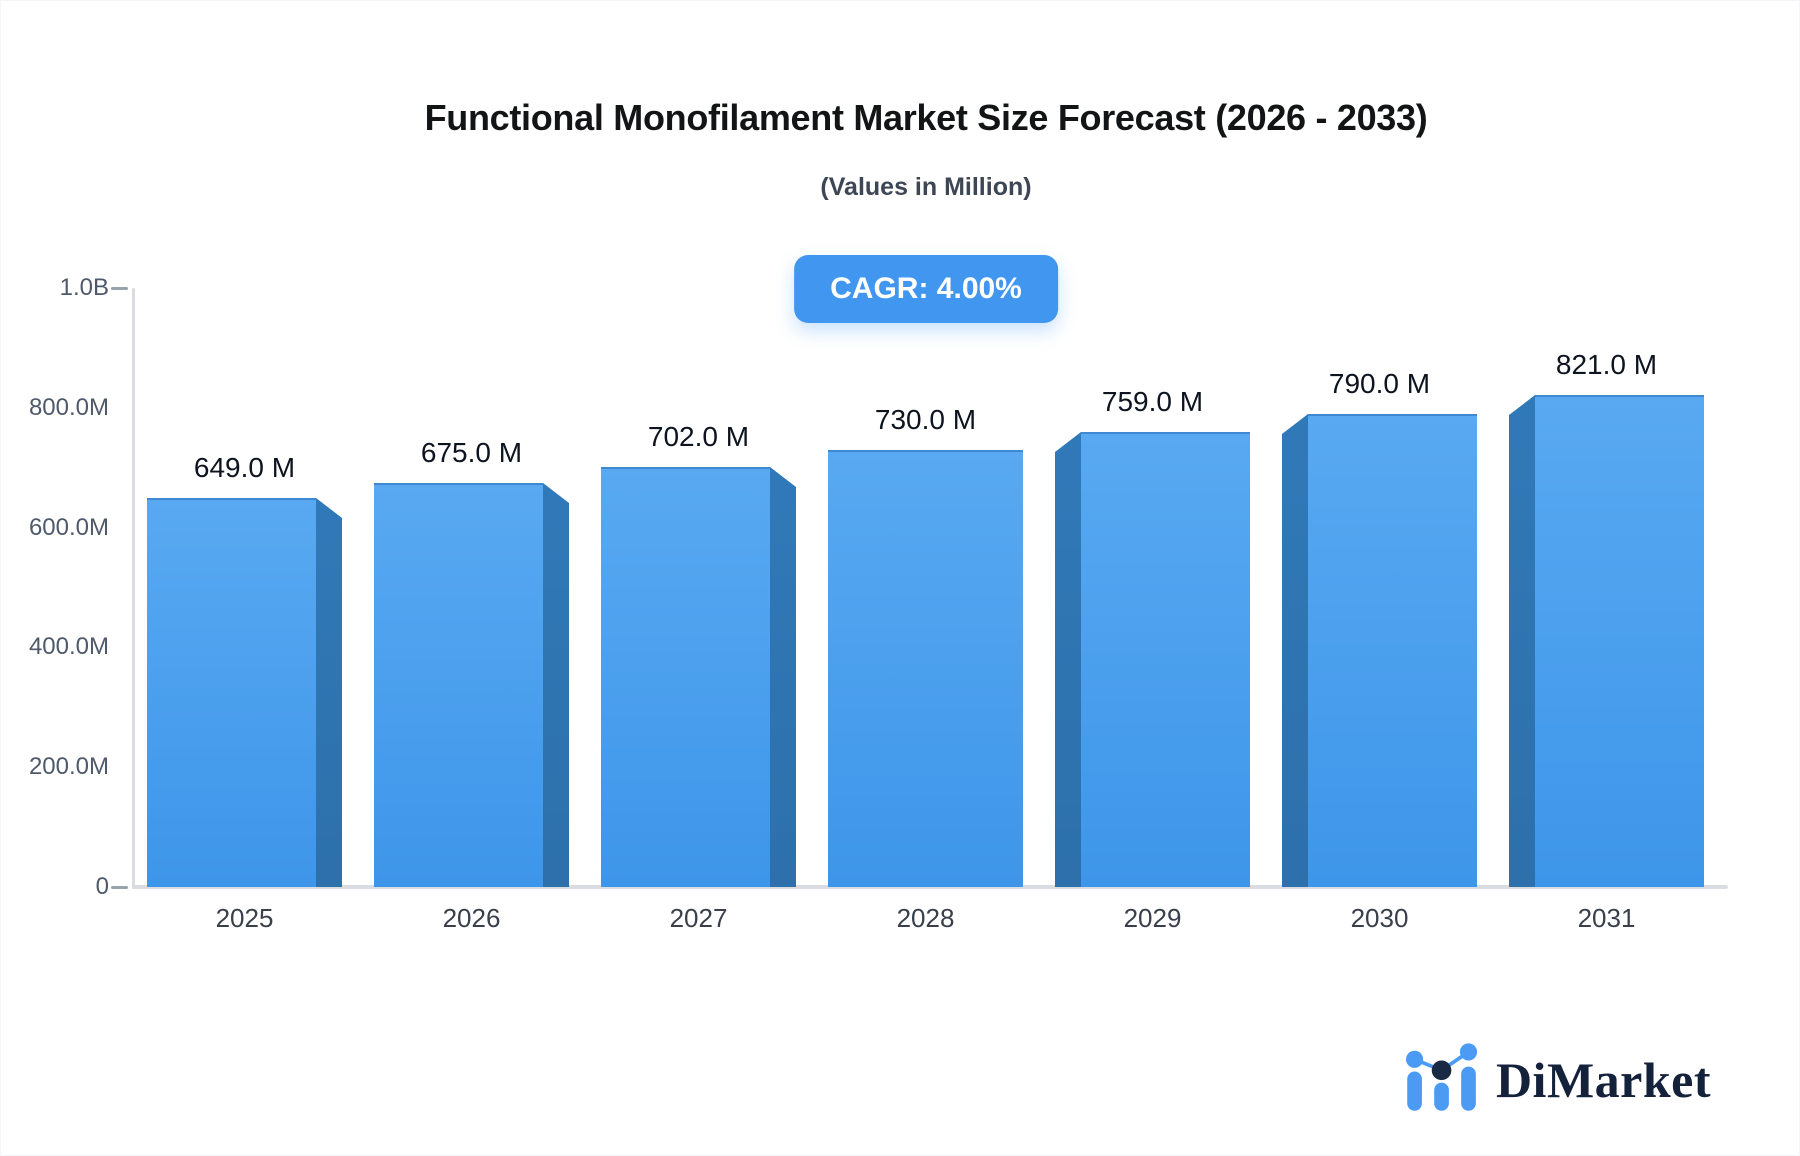 The image size is (1800, 1156). Describe the element at coordinates (1606, 364) in the screenshot. I see `bar-value-label: 821.0 M` at that location.